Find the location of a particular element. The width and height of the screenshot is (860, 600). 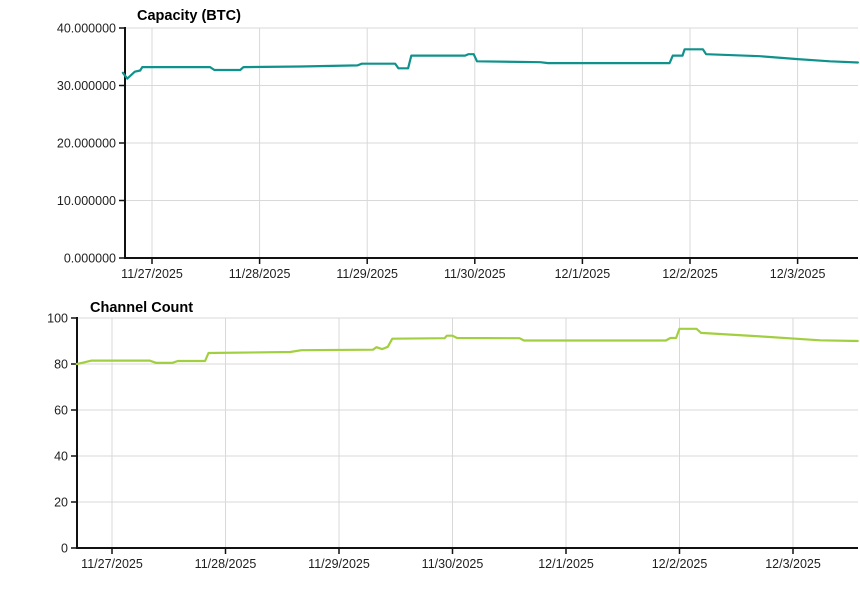

capacity-x-tick-label: 11/28/2025 is located at coordinates (260, 274).